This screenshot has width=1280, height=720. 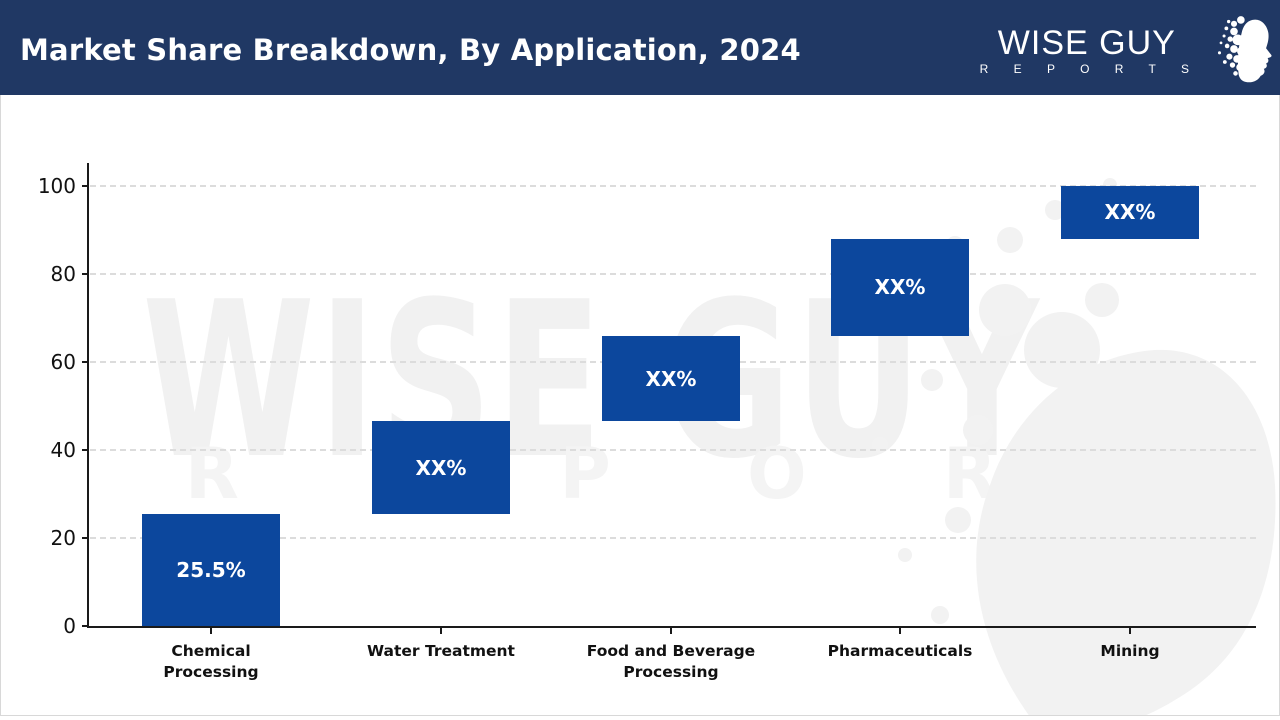 I want to click on category-label-mining: Mining, so click(x=1130, y=651).